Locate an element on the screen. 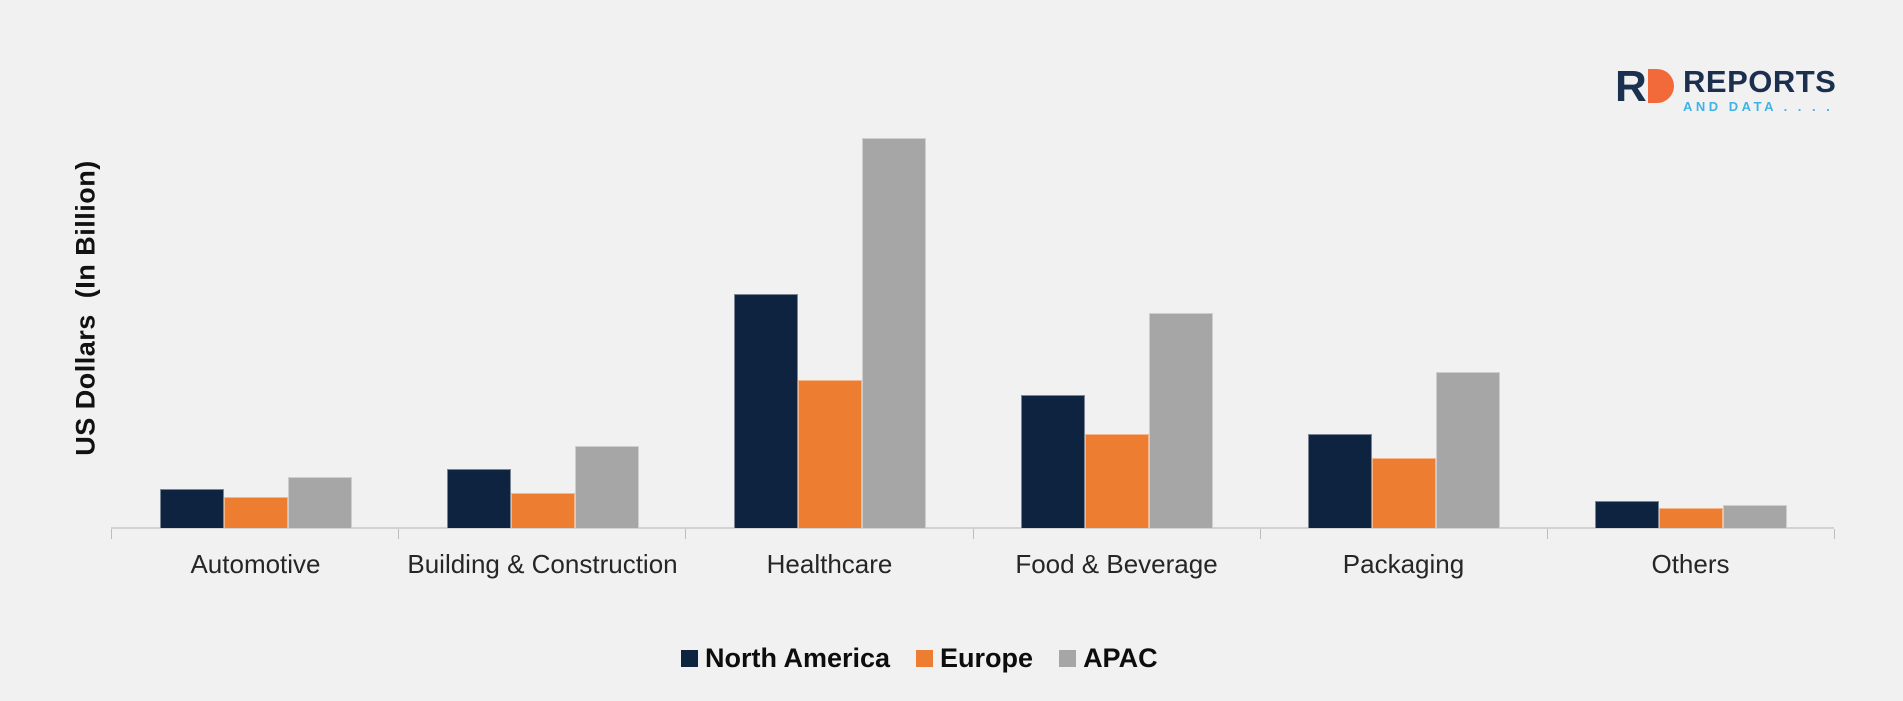  legend-item-europe: Europe is located at coordinates (974, 658).